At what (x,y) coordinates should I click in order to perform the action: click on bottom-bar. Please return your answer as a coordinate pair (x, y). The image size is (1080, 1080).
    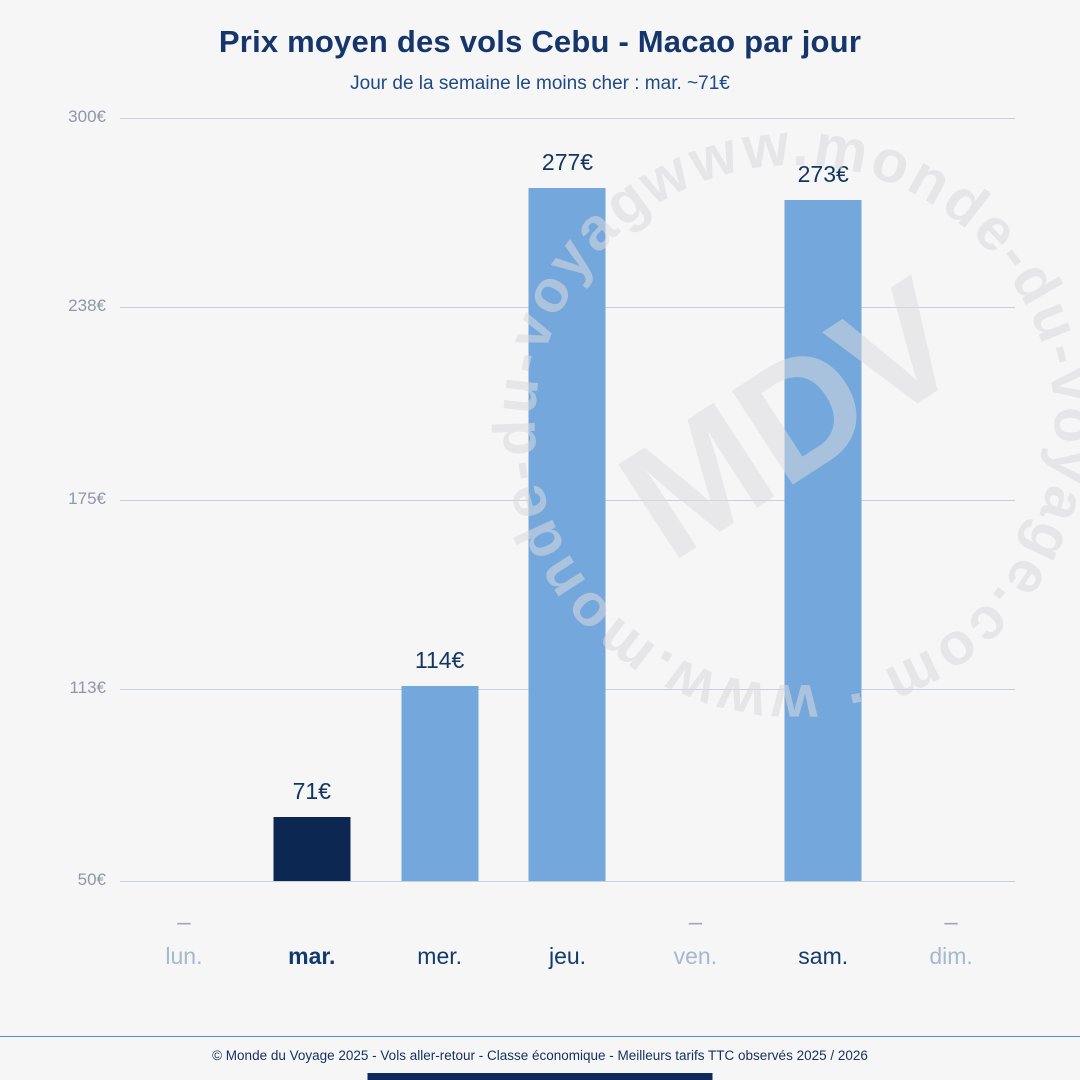
    Looking at the image, I should click on (540, 1076).